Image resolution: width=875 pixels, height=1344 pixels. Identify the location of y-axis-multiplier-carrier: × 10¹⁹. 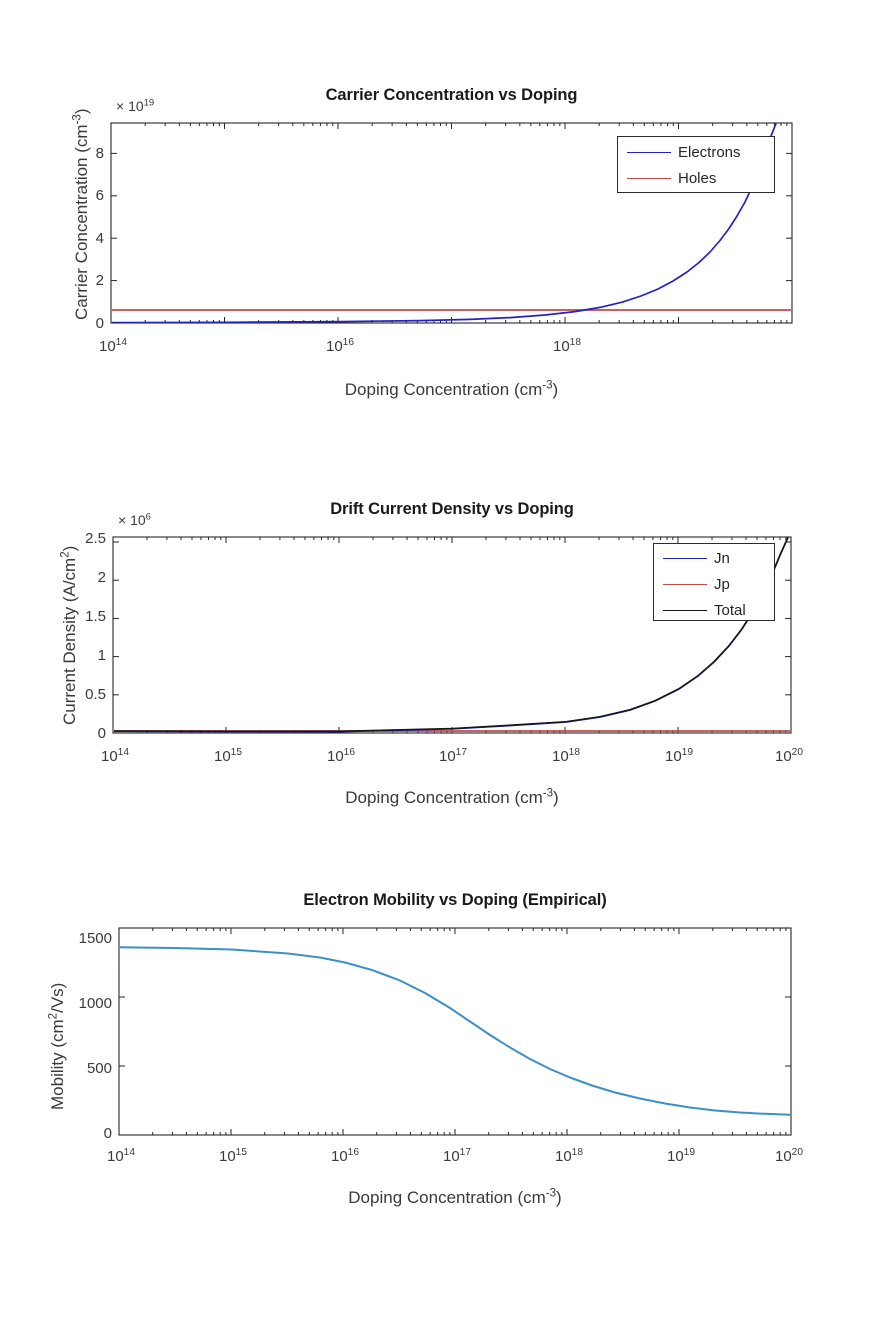
(135, 106).